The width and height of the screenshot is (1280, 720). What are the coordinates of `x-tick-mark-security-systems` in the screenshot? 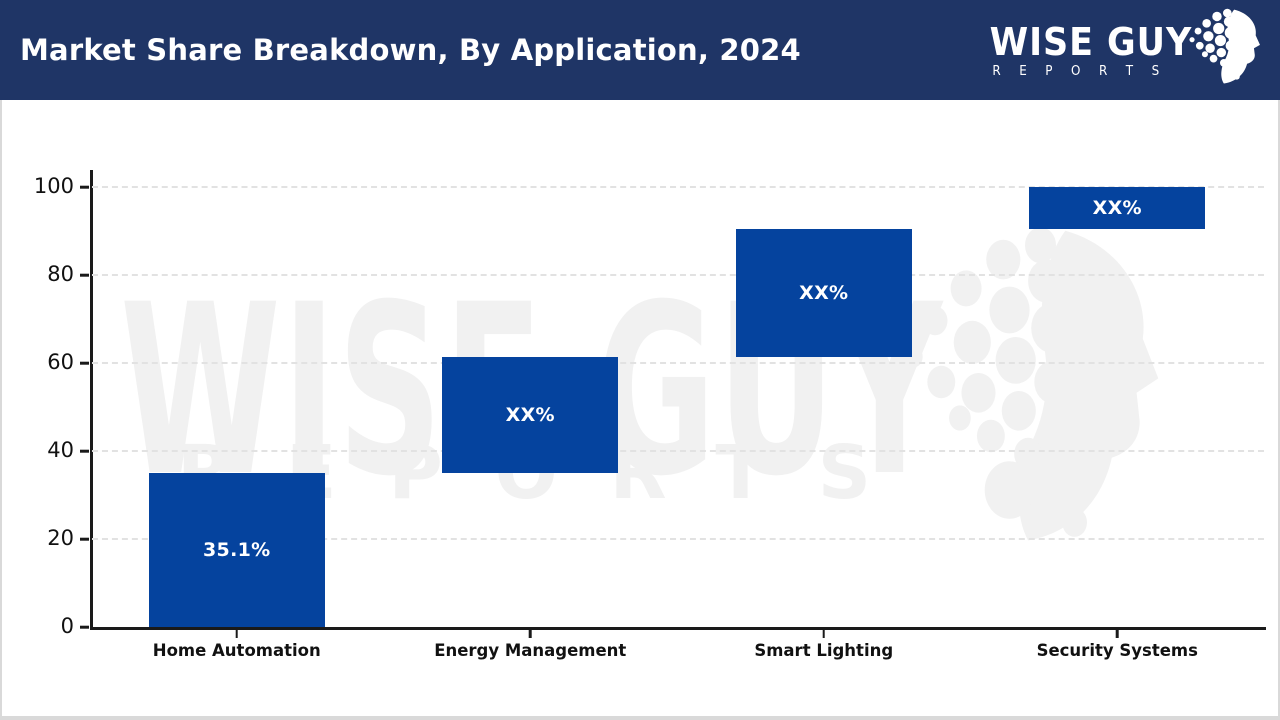 It's located at (1117, 634).